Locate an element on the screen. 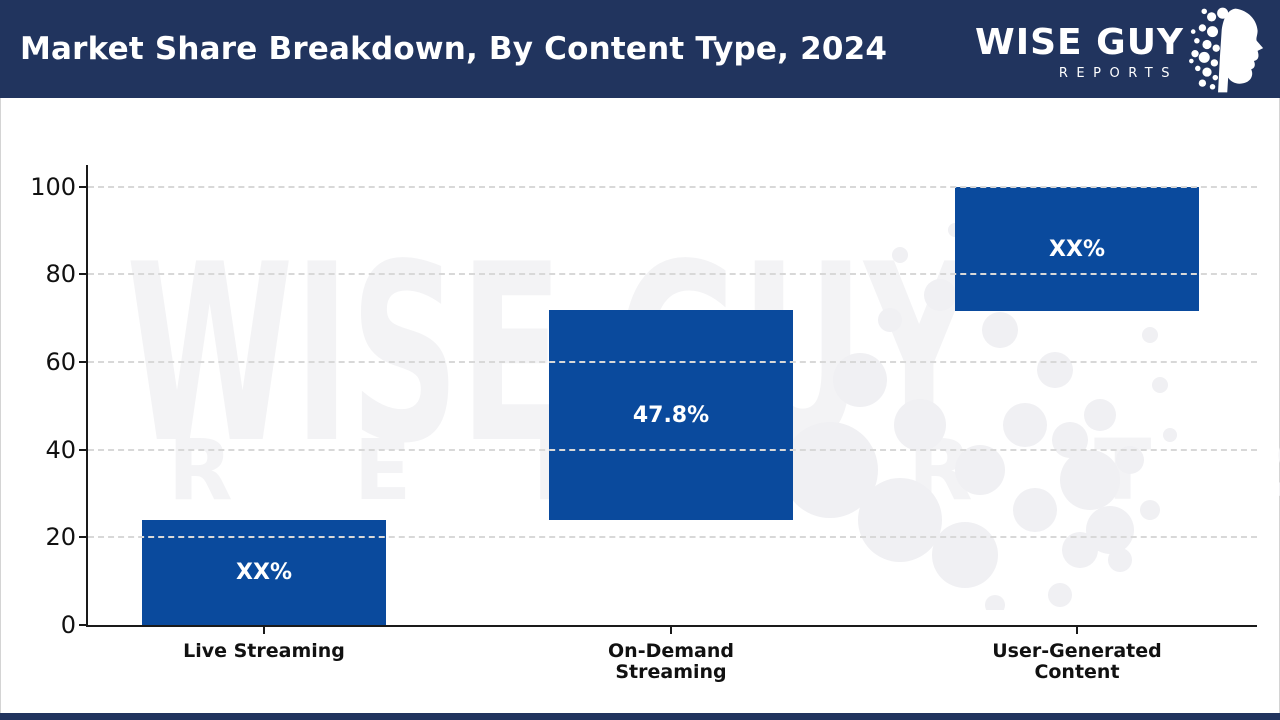 The image size is (1280, 720). x-category-label: On-Demand Streaming is located at coordinates (671, 661).